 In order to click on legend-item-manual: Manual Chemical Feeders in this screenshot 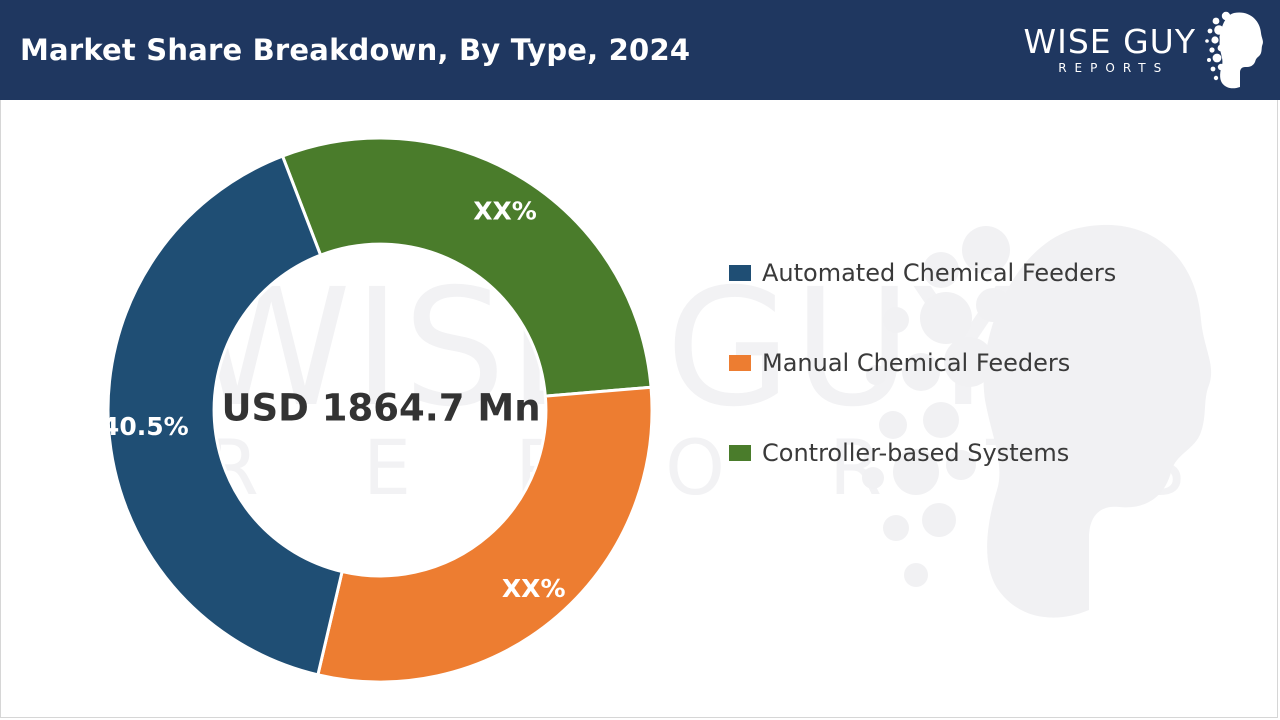, I will do `click(922, 363)`.